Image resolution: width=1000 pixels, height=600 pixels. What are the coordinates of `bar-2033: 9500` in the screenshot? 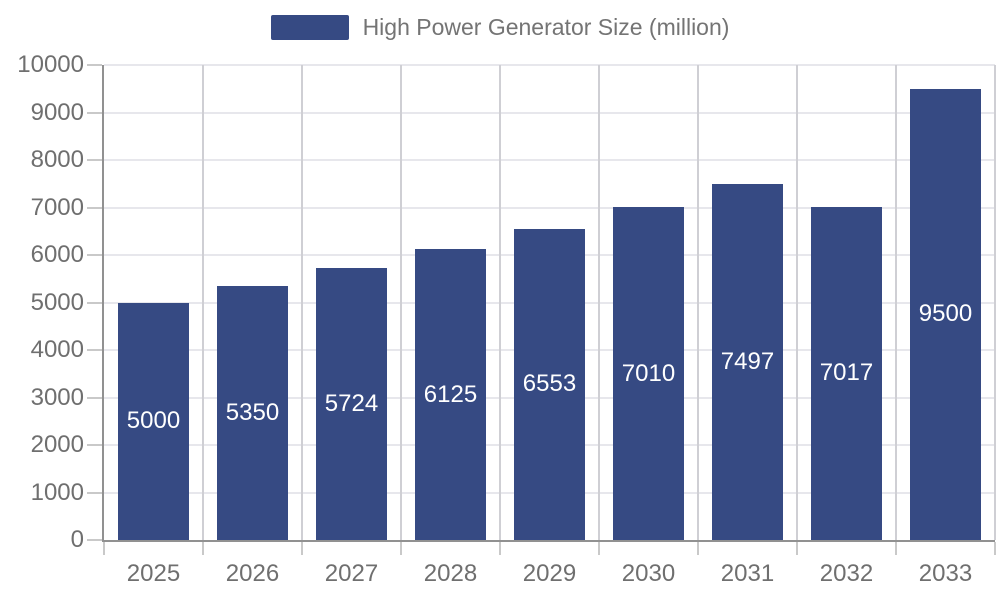 It's located at (945, 314).